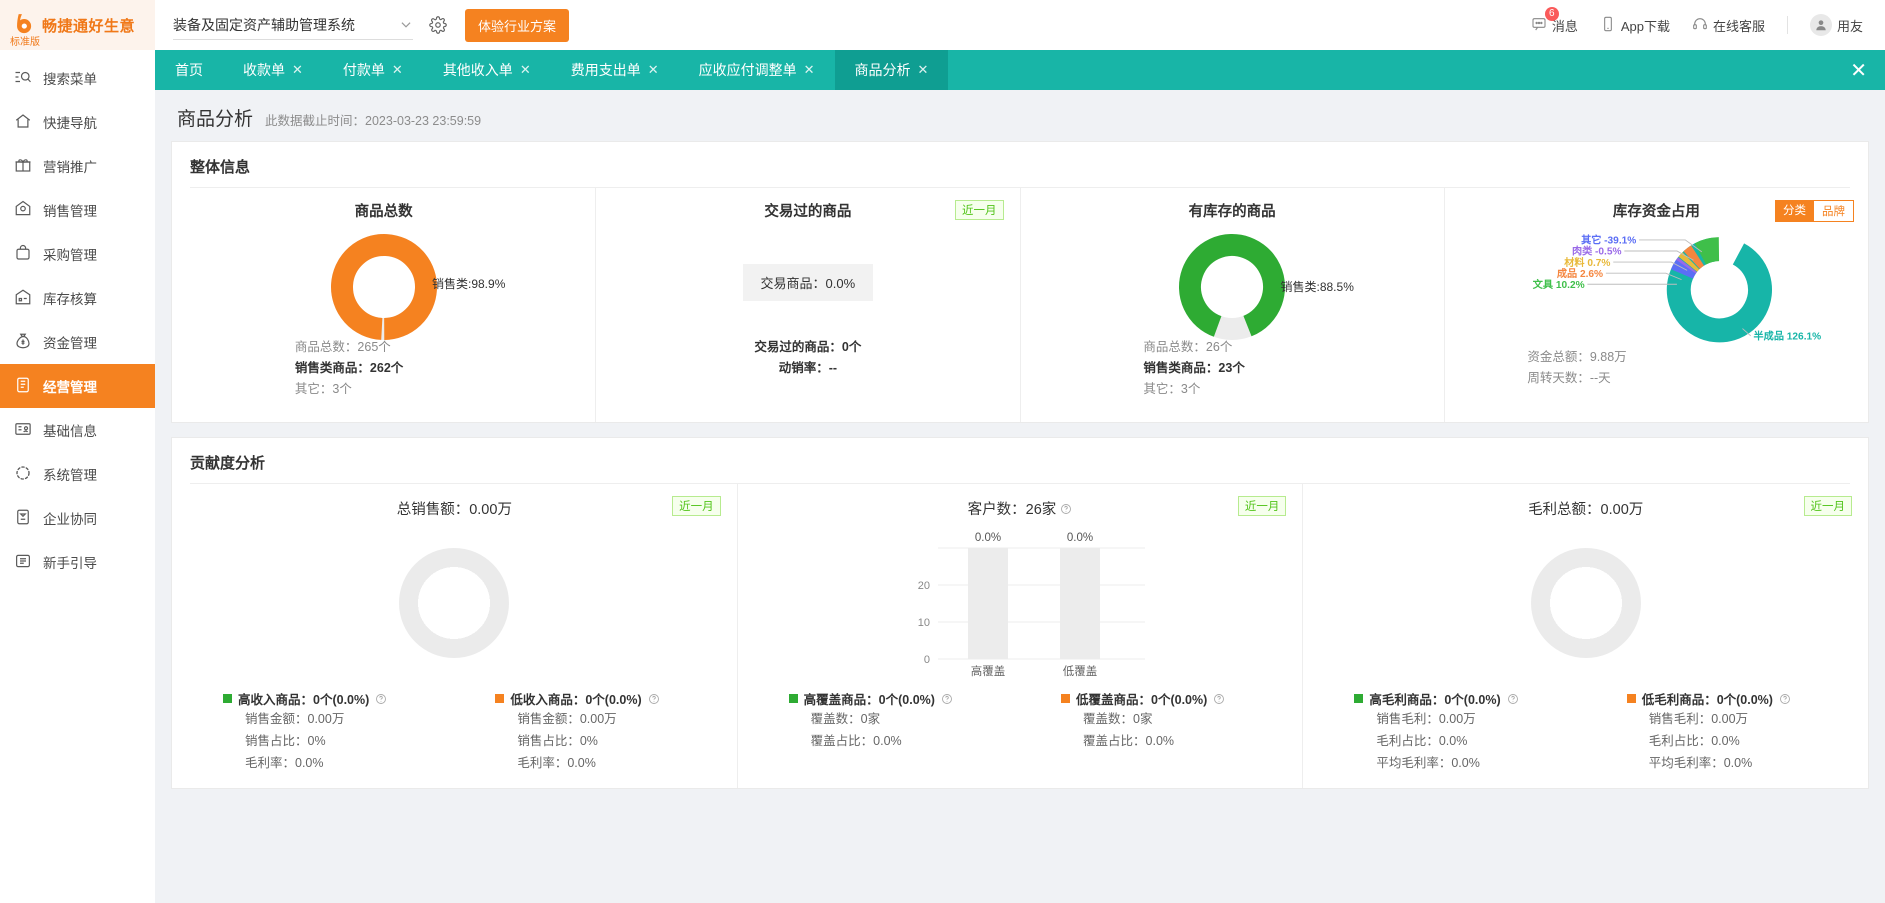  What do you see at coordinates (1564, 26) in the screenshot?
I see `header-message-label: 消息` at bounding box center [1564, 26].